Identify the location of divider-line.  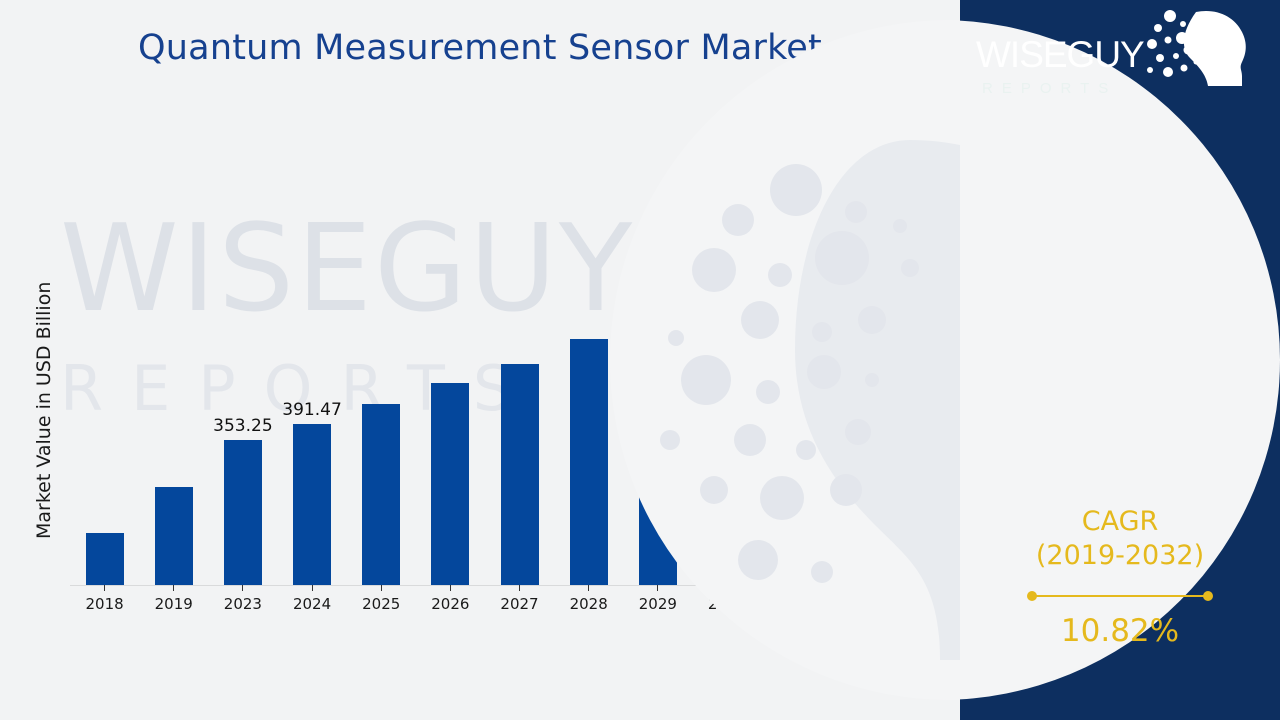
(1120, 596).